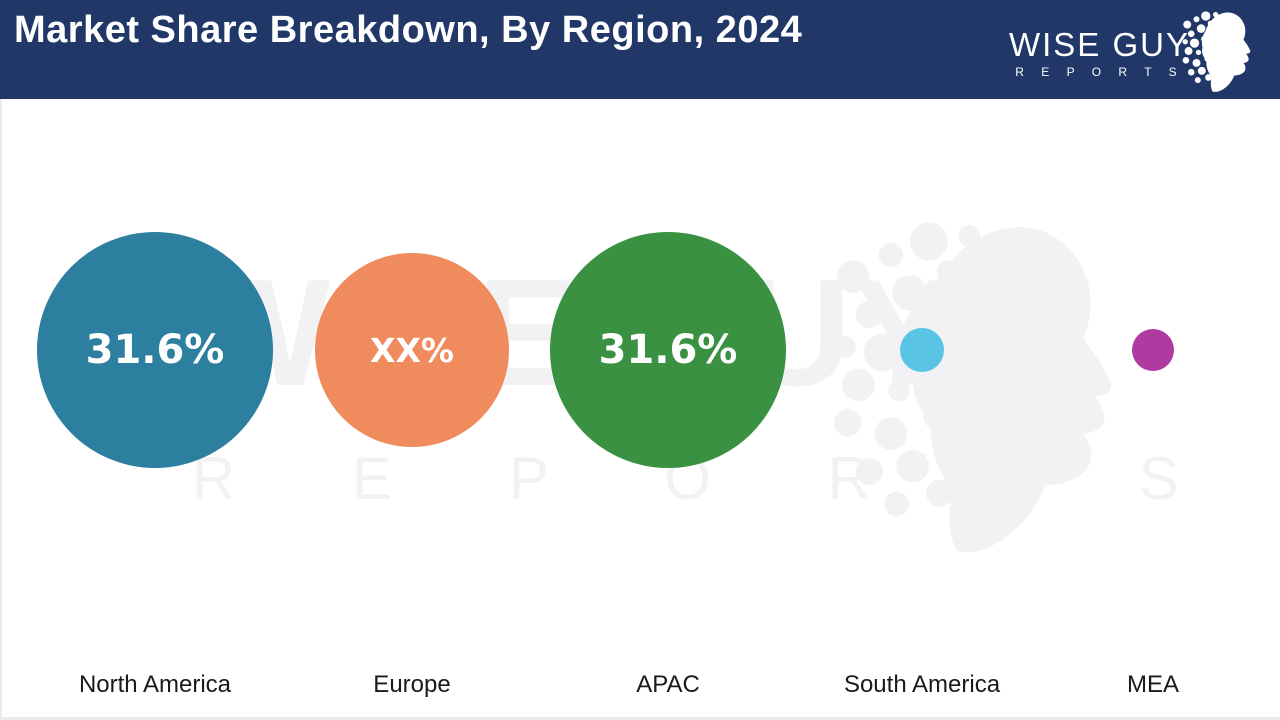  What do you see at coordinates (922, 350) in the screenshot?
I see `bubble-south-america` at bounding box center [922, 350].